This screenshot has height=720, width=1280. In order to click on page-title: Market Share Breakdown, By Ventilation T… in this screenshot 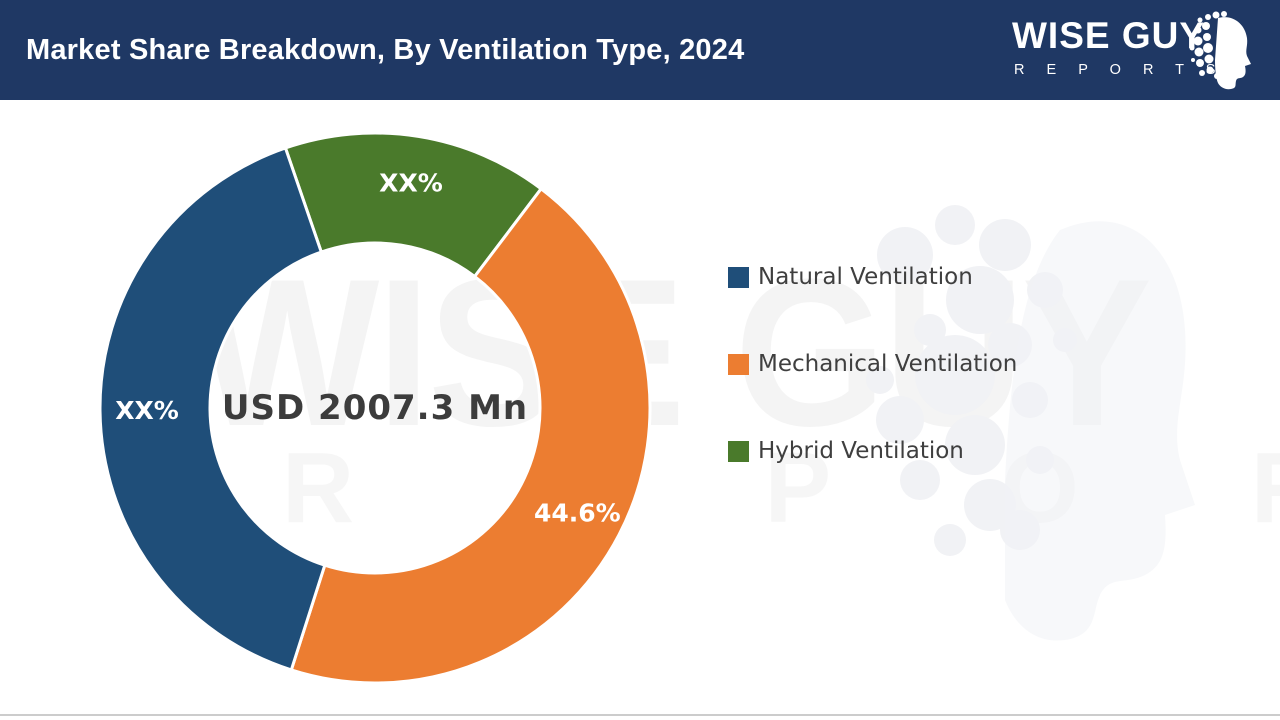, I will do `click(385, 49)`.